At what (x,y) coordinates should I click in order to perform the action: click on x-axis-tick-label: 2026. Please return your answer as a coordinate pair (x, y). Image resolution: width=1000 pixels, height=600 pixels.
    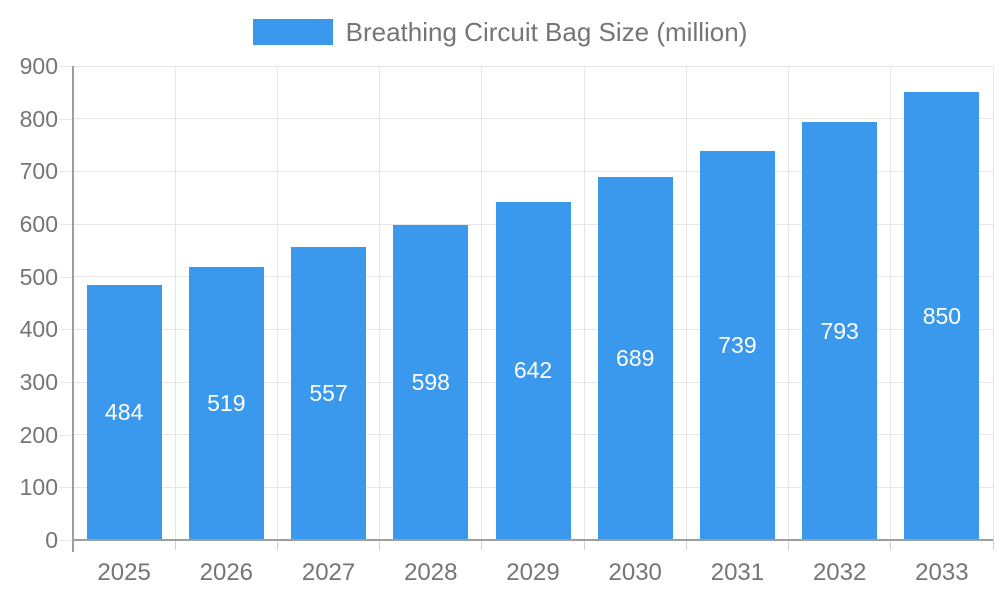
    Looking at the image, I should click on (226, 572).